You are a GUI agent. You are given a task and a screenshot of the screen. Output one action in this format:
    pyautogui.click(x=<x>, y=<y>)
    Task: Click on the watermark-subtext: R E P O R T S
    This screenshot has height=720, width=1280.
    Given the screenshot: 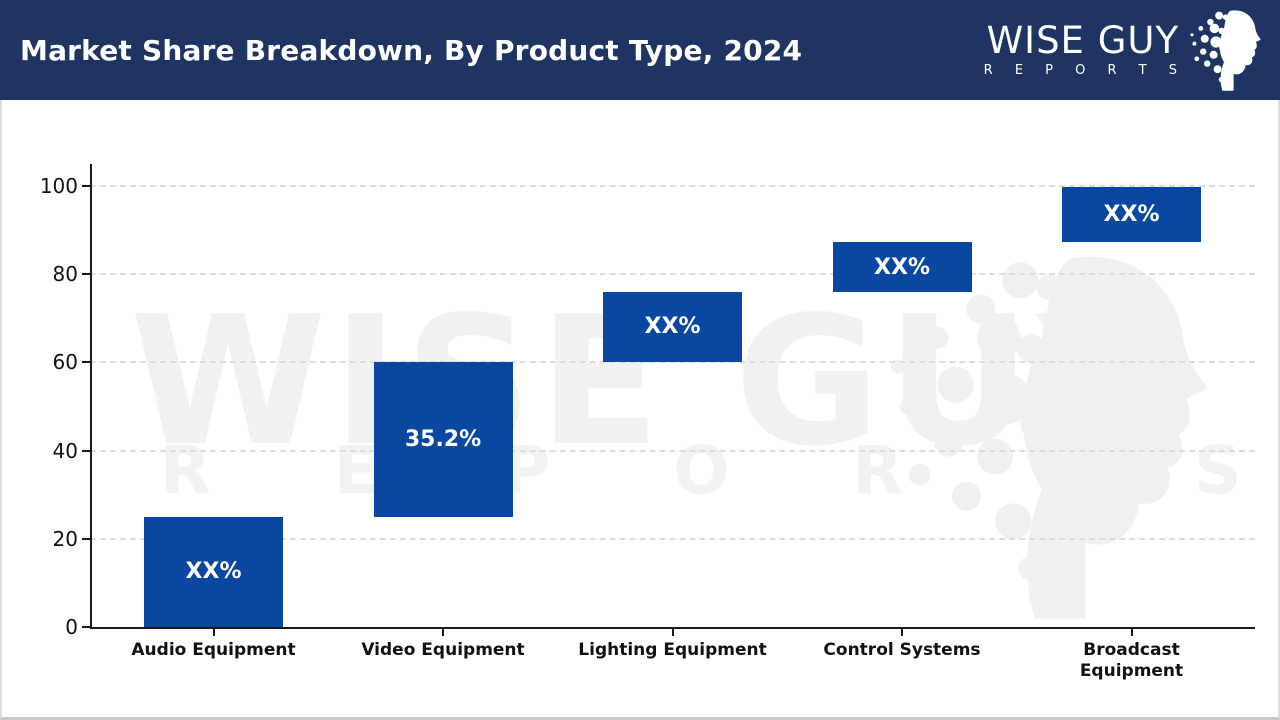 What is the action you would take?
    pyautogui.click(x=720, y=470)
    